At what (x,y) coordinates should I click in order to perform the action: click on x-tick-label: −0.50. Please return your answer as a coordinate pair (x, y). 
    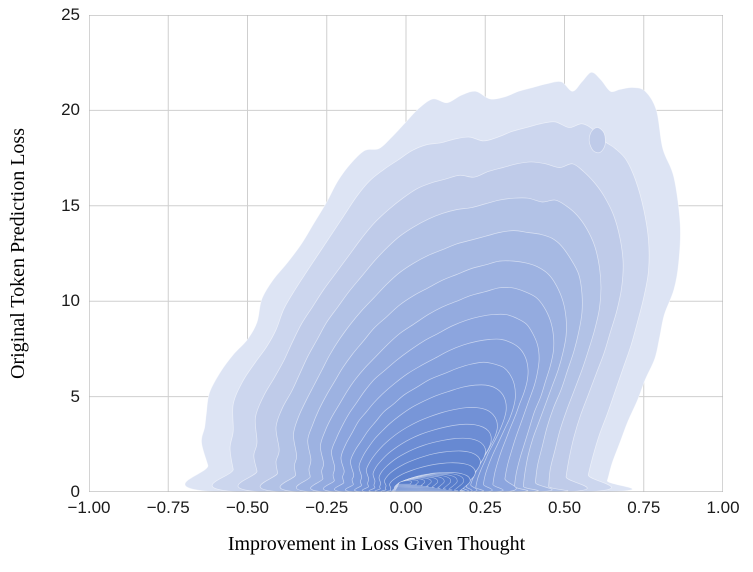
    Looking at the image, I should click on (247, 507).